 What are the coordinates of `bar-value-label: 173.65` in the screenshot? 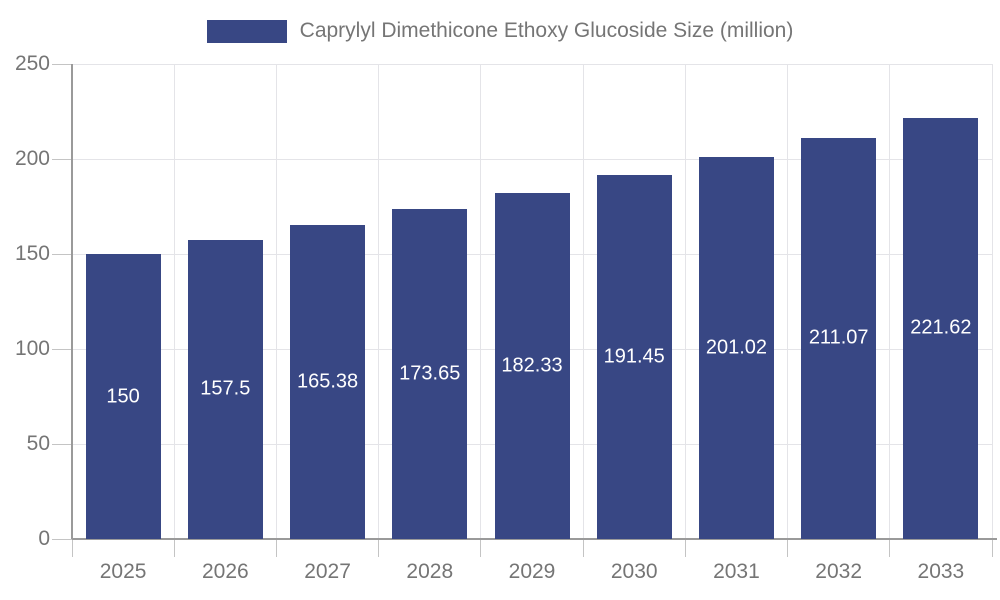 It's located at (430, 373).